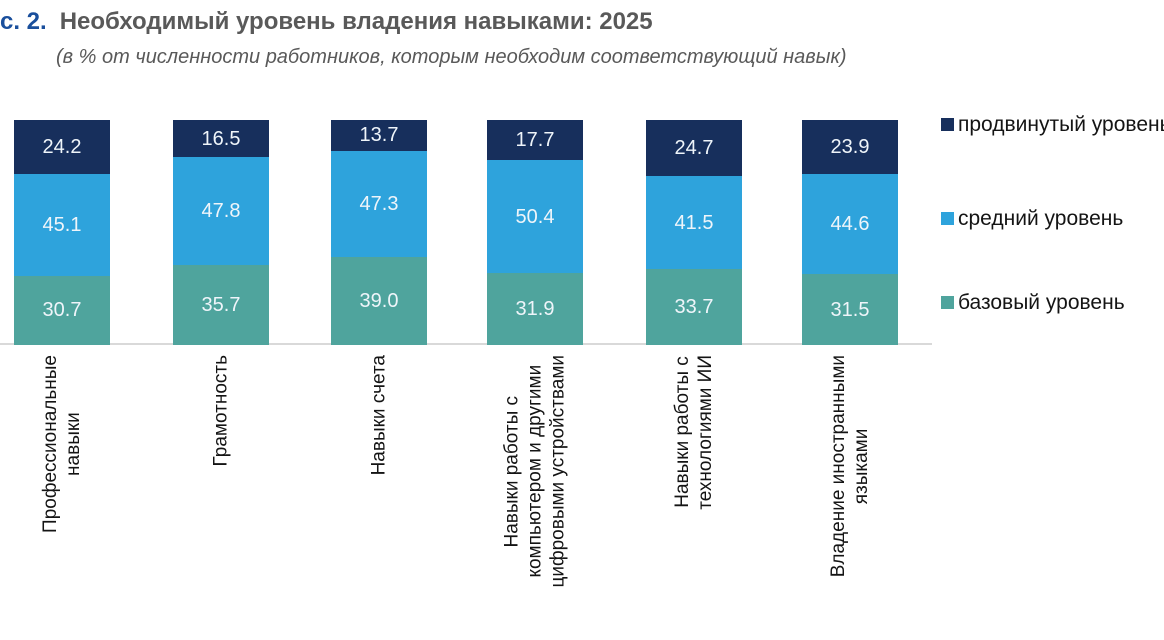 This screenshot has height=640, width=1164. Describe the element at coordinates (1041, 218) in the screenshot. I see `legend-label: средний уровень` at that location.